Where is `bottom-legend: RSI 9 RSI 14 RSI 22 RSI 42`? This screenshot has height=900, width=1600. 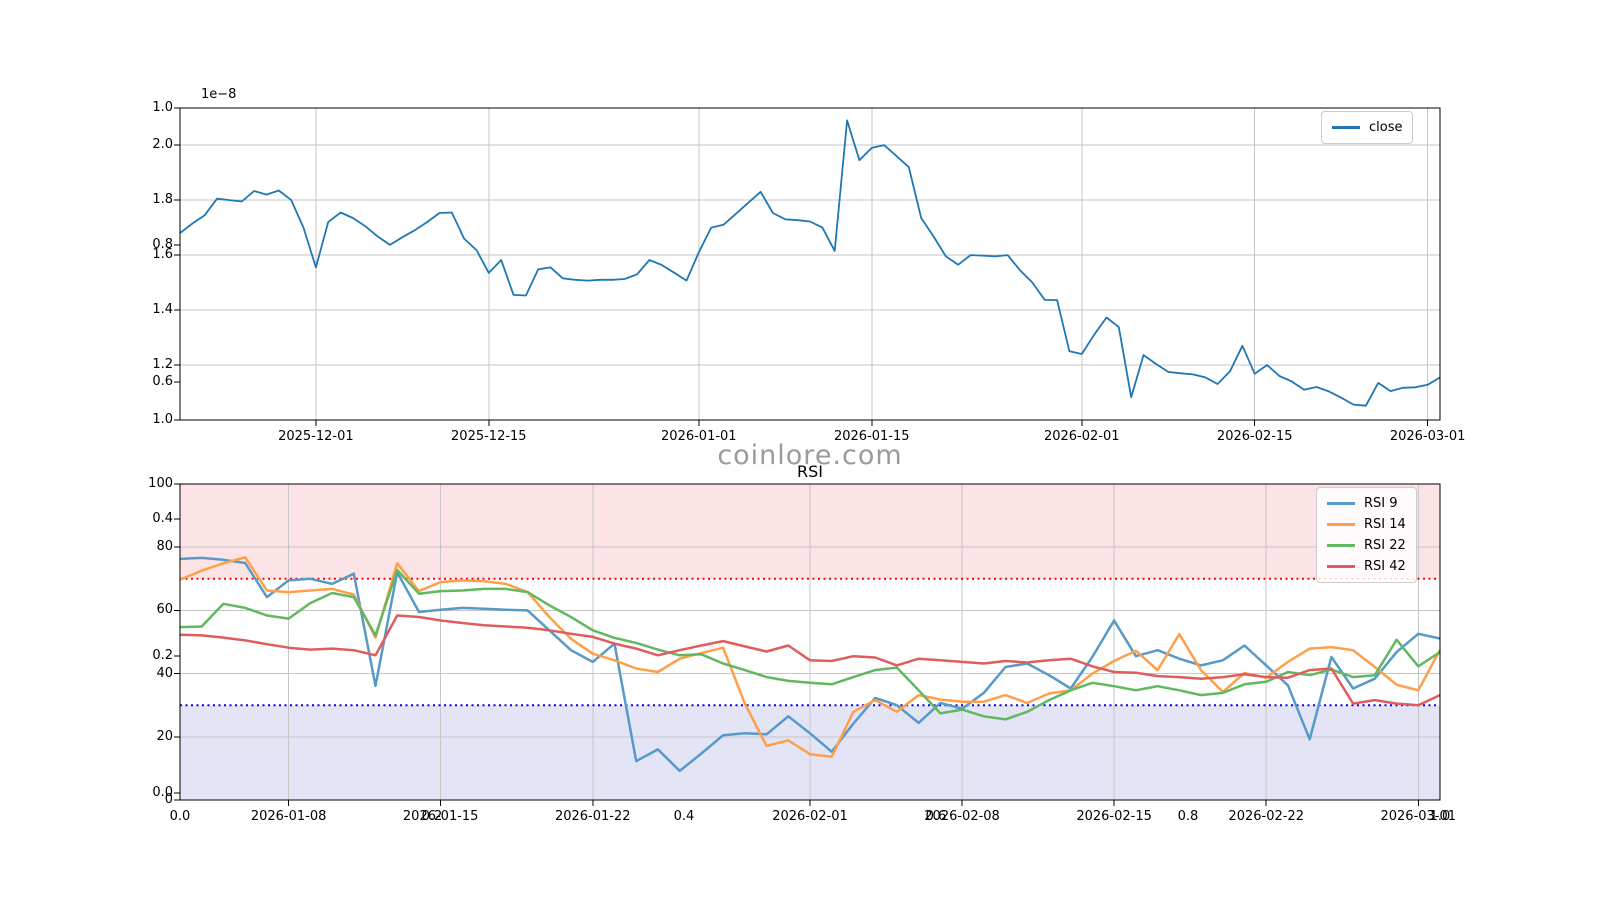
bottom-legend: RSI 9 RSI 14 RSI 22 RSI 42 is located at coordinates (1366, 535).